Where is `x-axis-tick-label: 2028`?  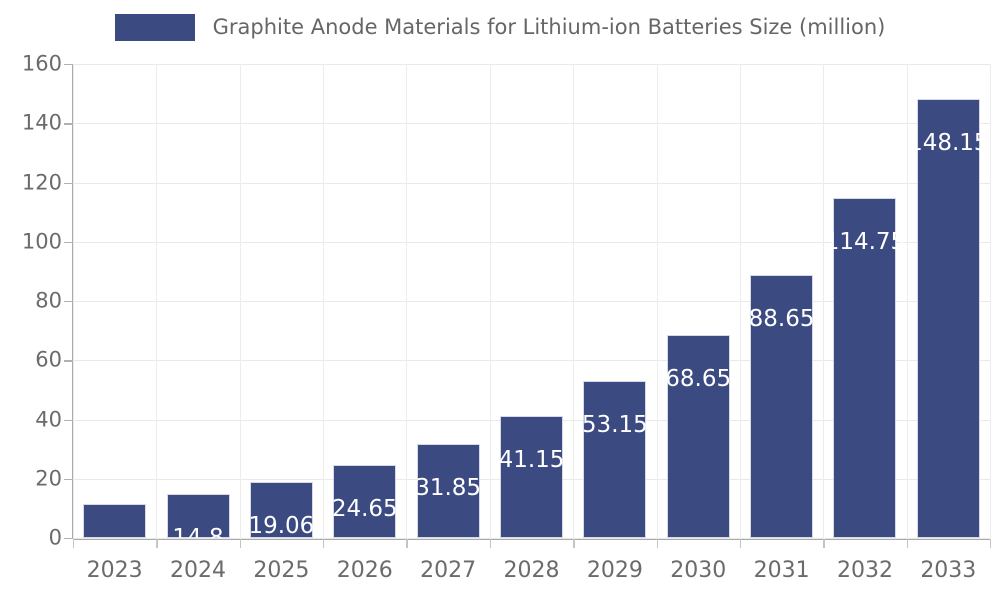
x-axis-tick-label: 2028 is located at coordinates (531, 570).